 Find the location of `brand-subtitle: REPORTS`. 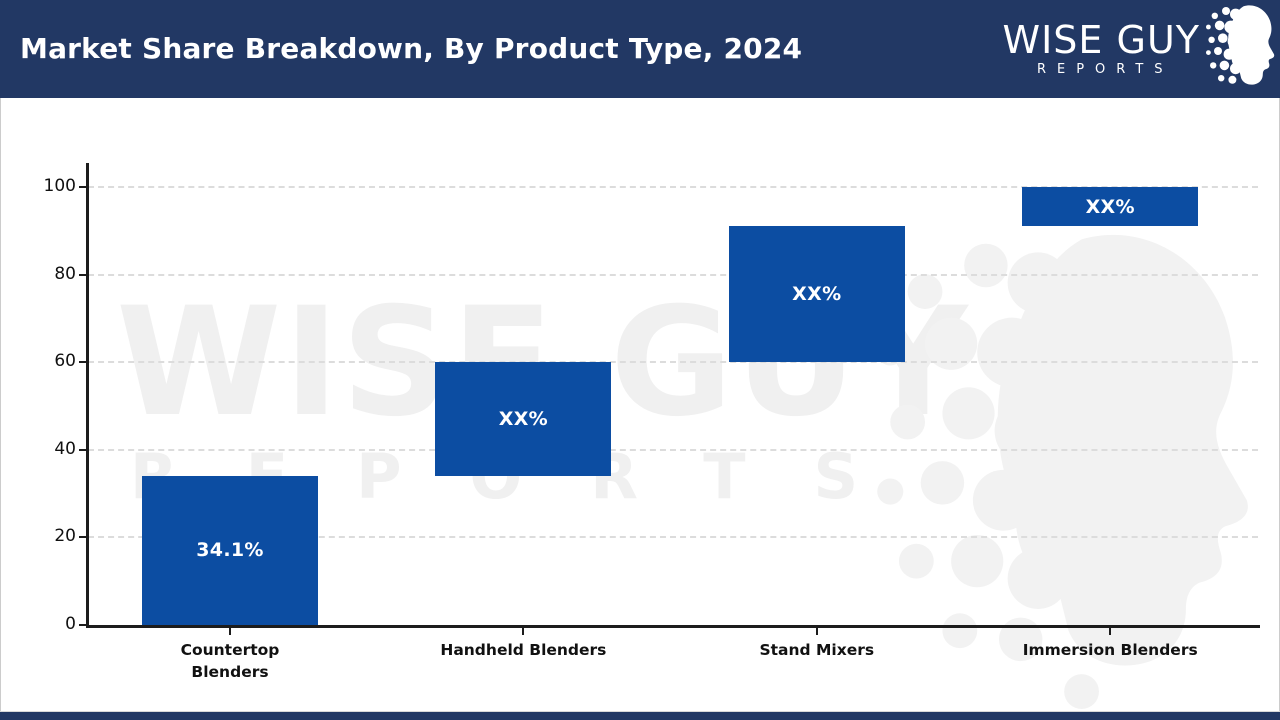

brand-subtitle: REPORTS is located at coordinates (1105, 69).